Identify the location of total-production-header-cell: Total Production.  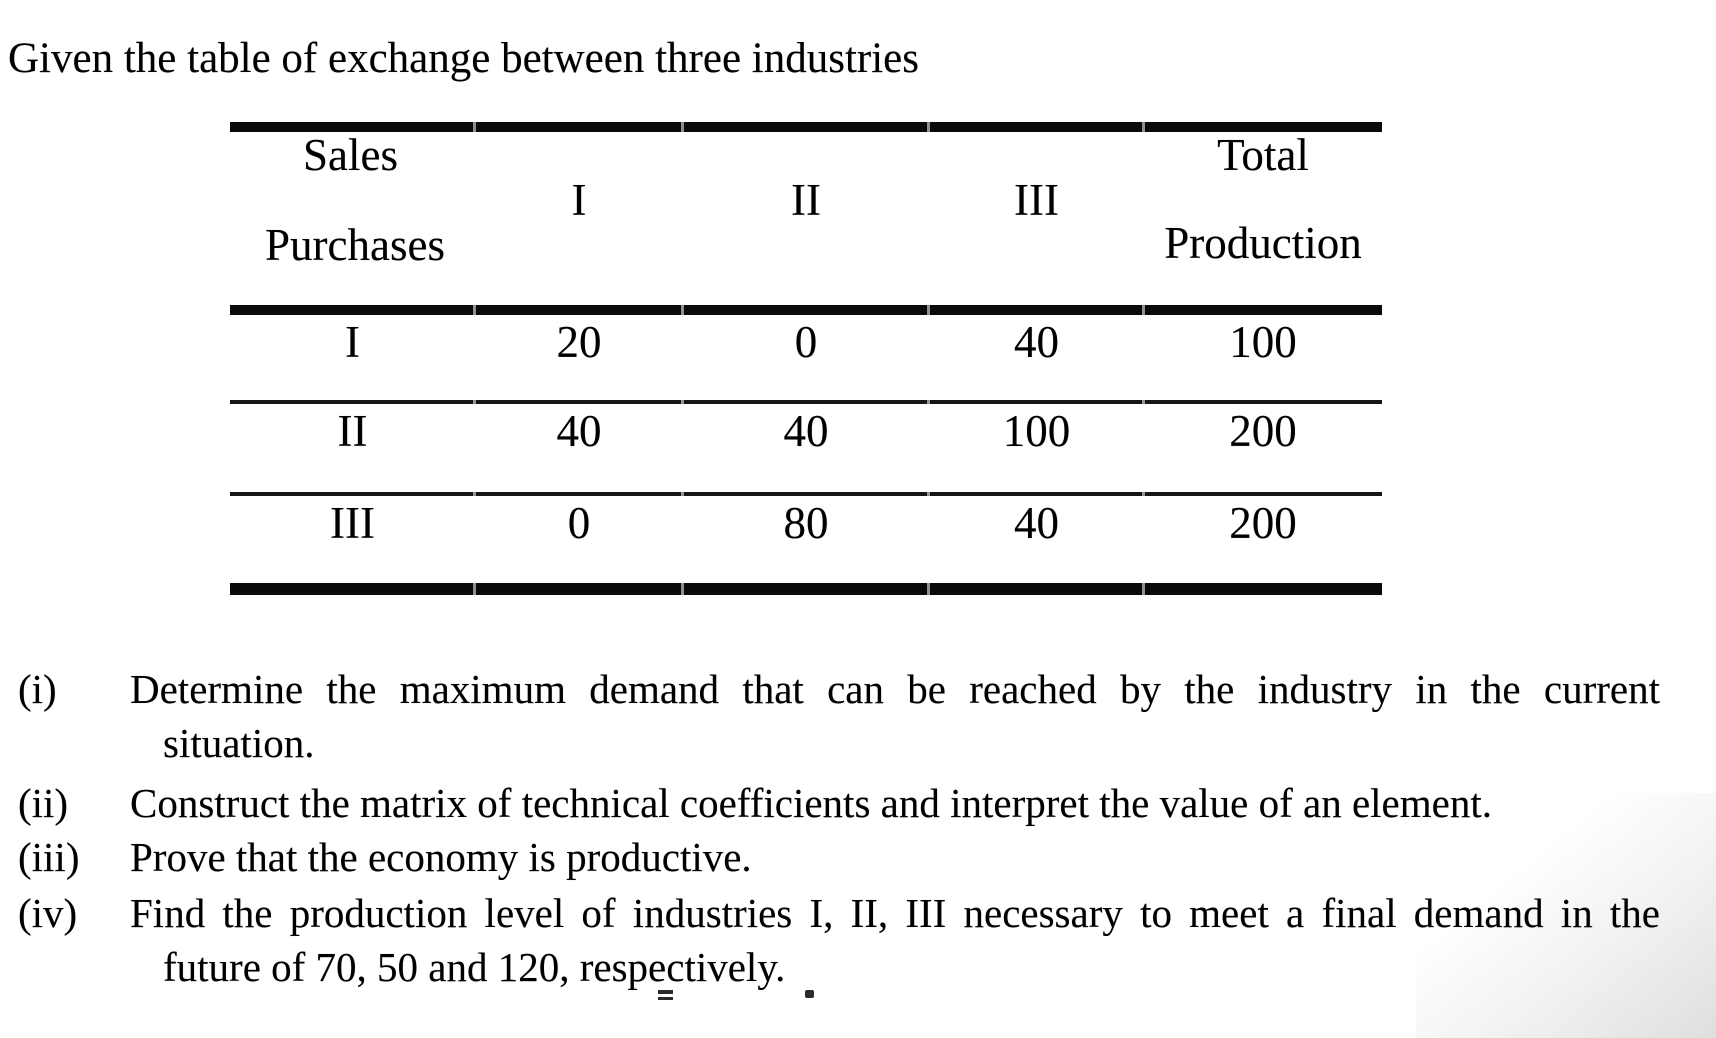
(1263, 217).